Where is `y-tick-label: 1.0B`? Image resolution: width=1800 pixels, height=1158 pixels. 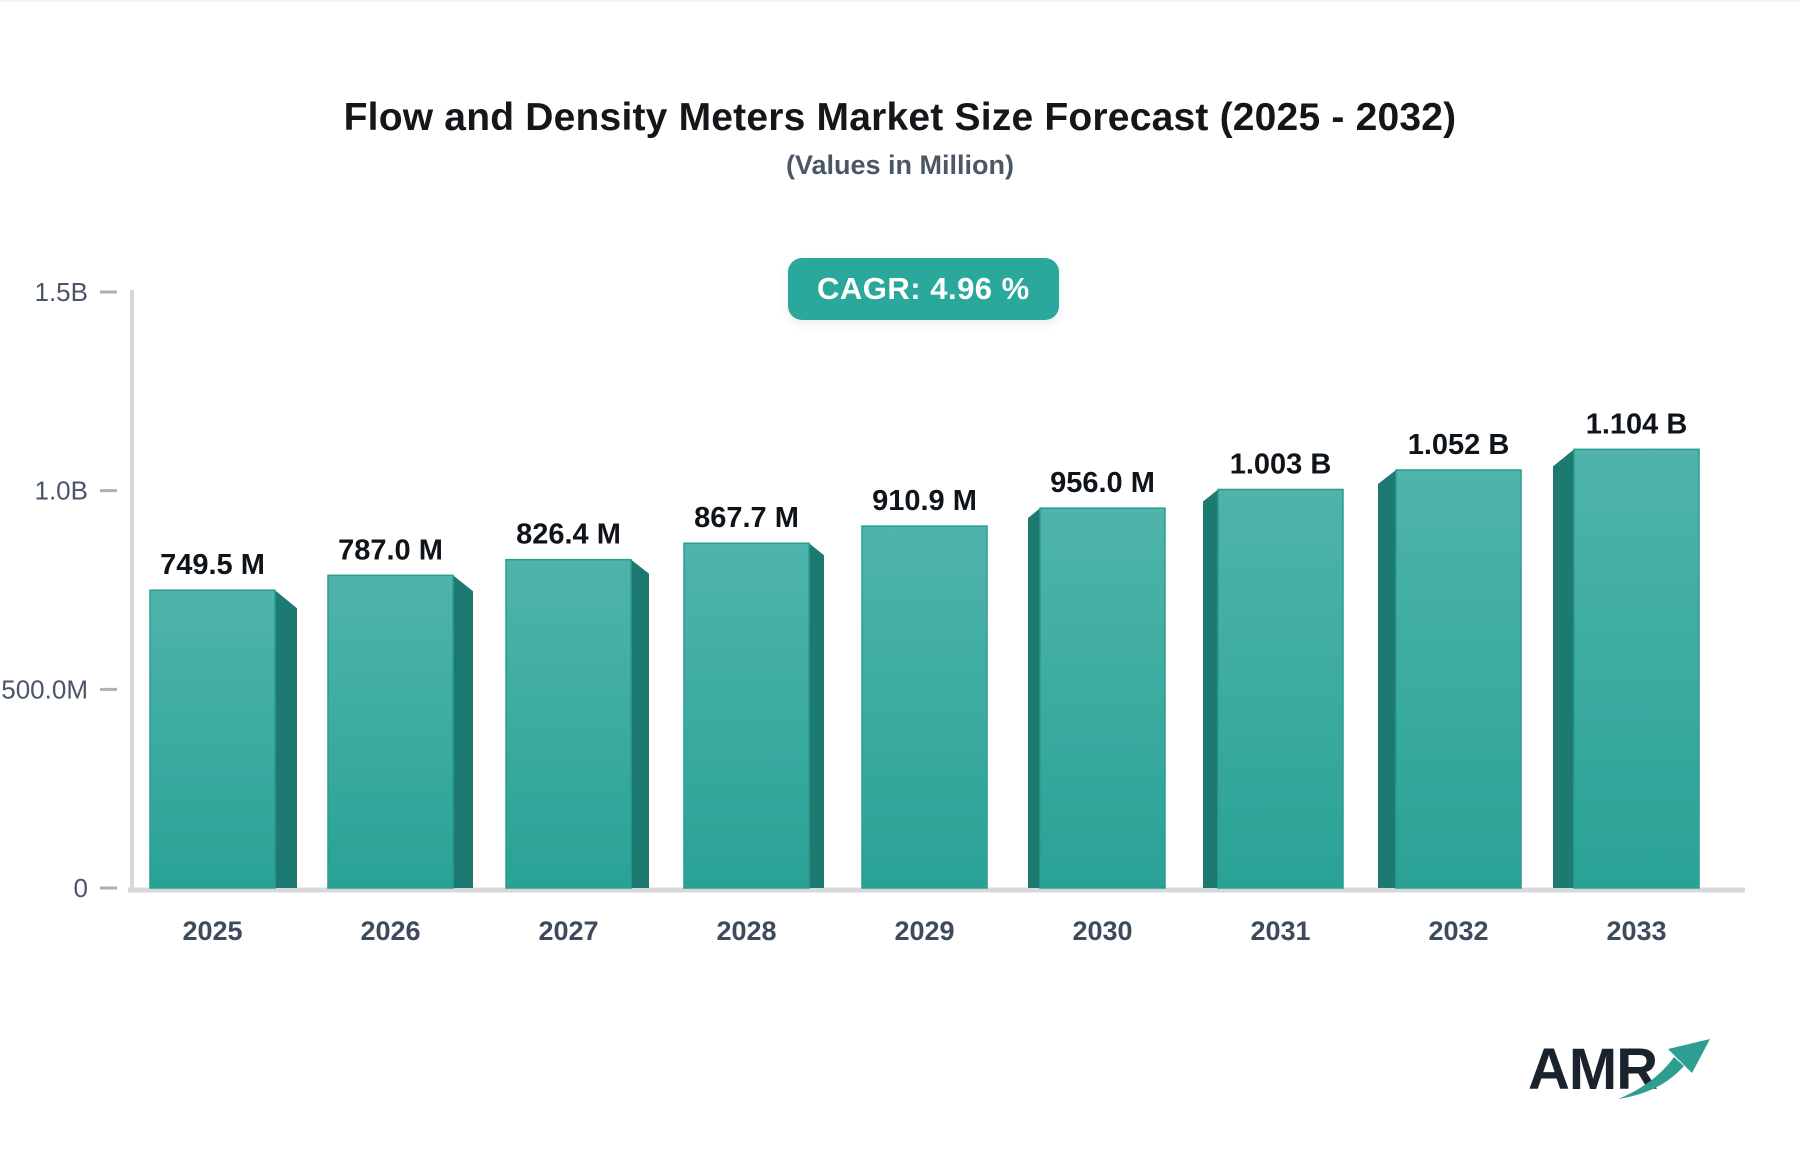
y-tick-label: 1.0B is located at coordinates (62, 491).